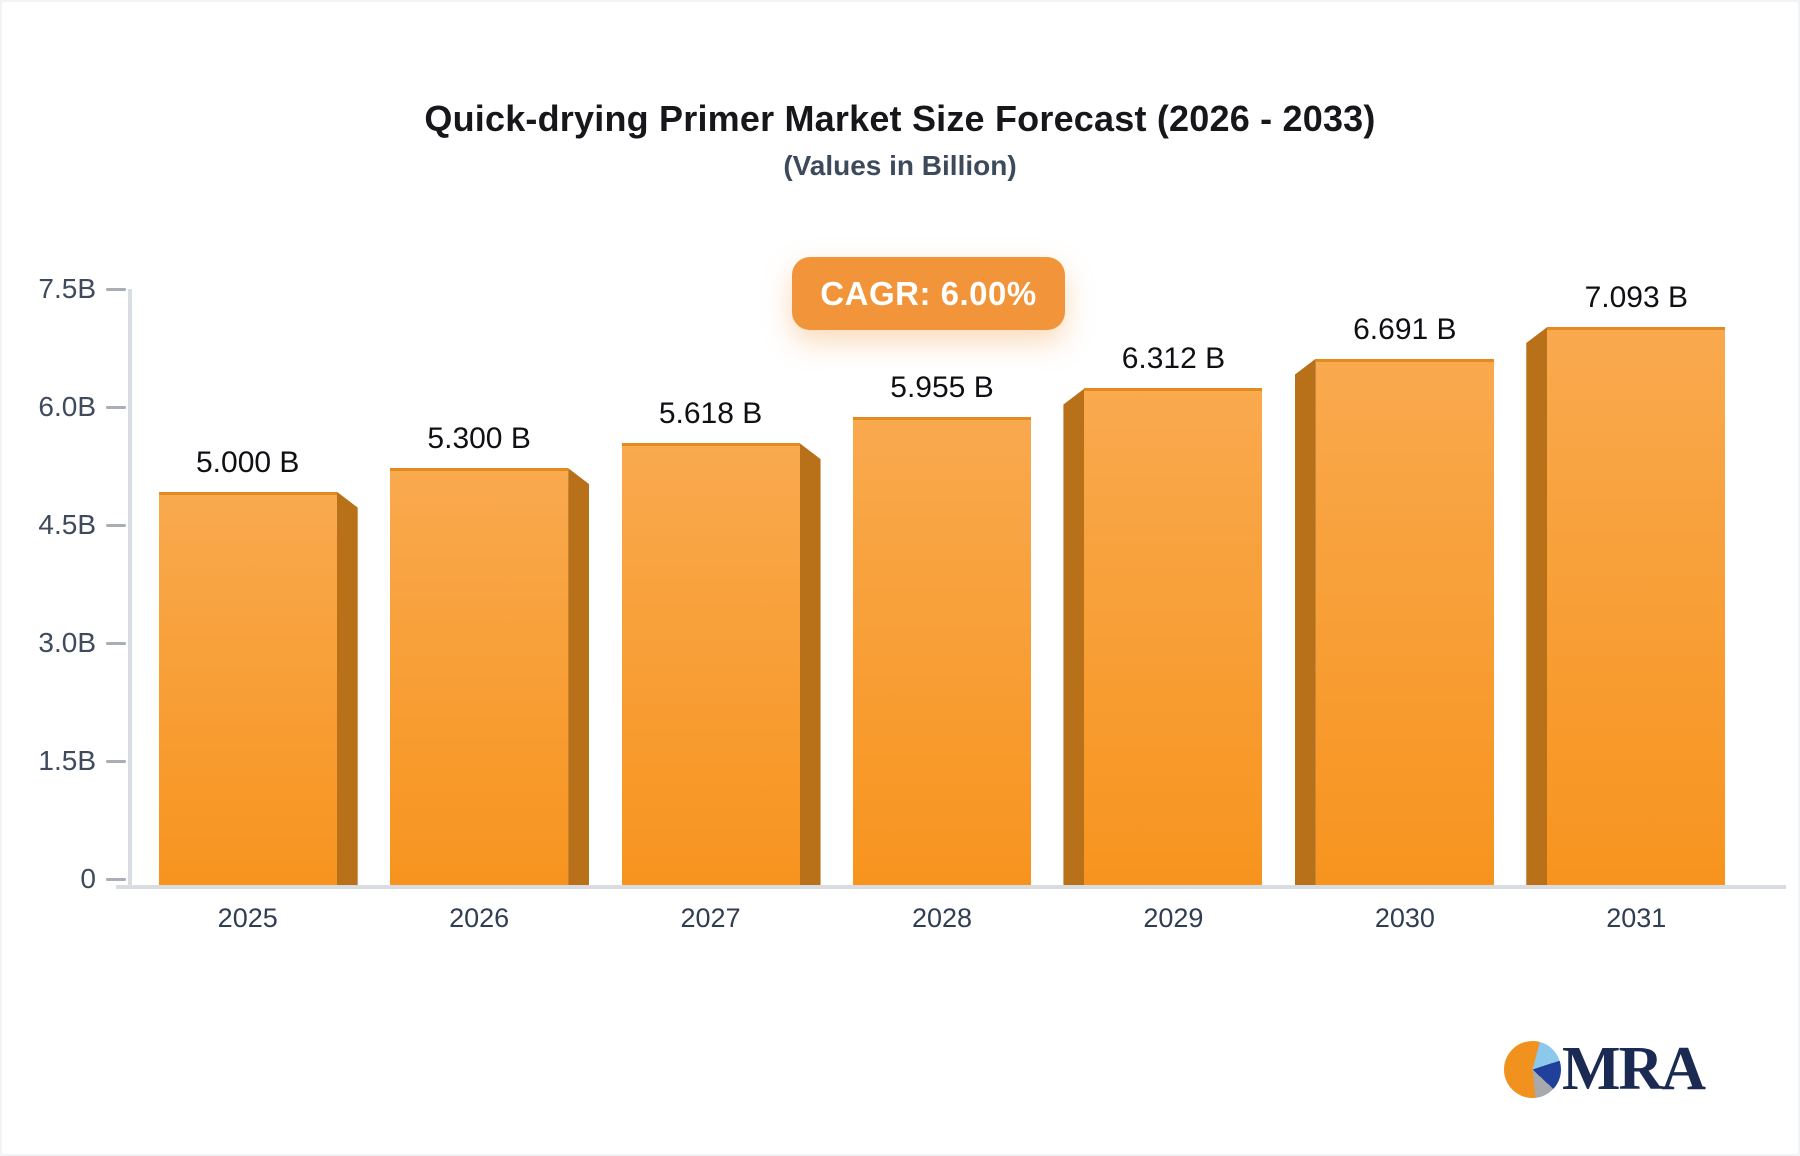 This screenshot has width=1800, height=1156. I want to click on bar-2025, so click(247, 688).